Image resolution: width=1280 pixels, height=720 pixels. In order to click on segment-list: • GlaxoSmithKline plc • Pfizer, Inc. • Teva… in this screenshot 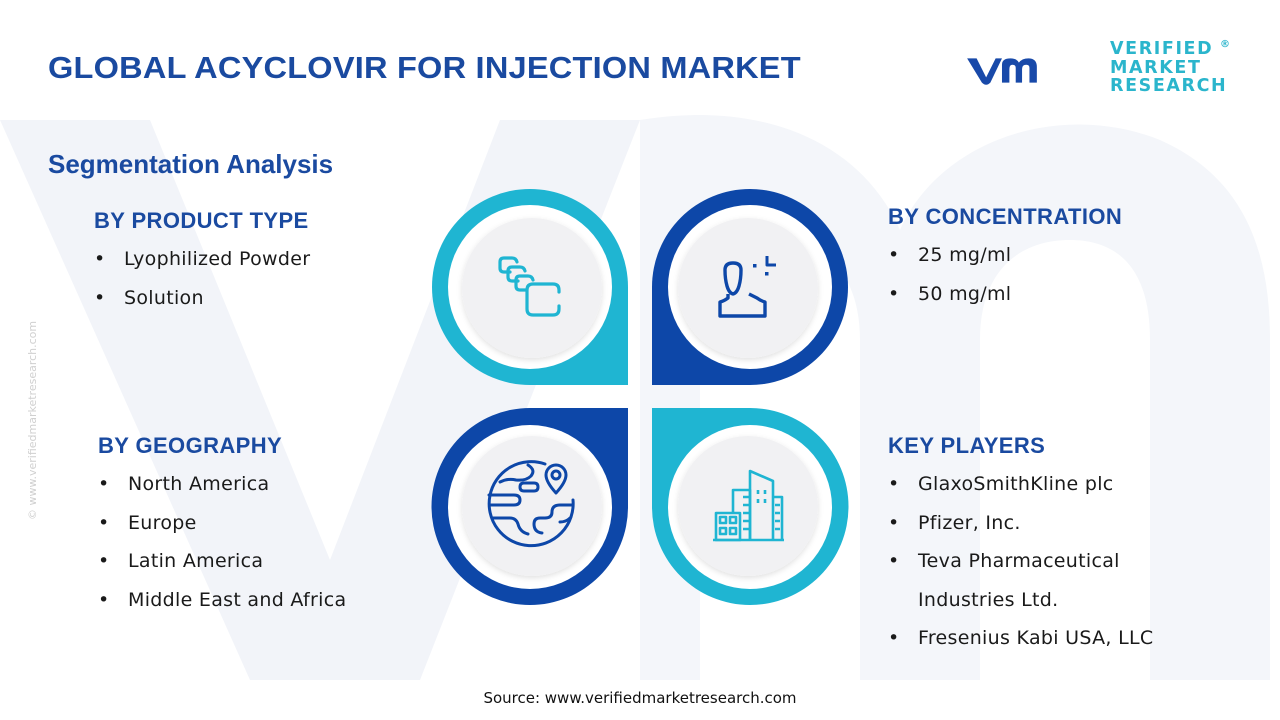, I will do `click(1020, 561)`.